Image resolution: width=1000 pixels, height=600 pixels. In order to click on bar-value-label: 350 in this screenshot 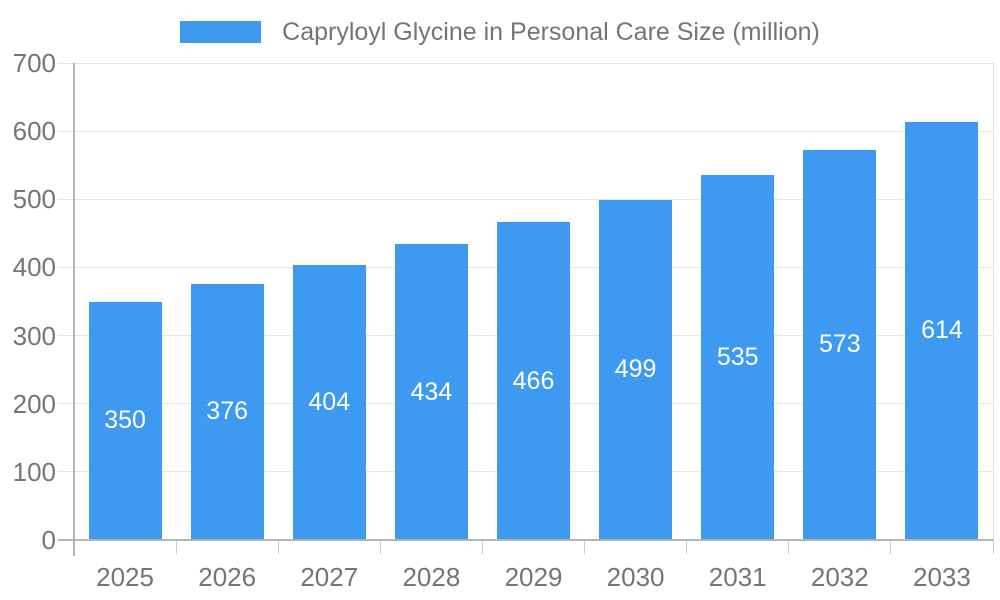, I will do `click(125, 420)`.